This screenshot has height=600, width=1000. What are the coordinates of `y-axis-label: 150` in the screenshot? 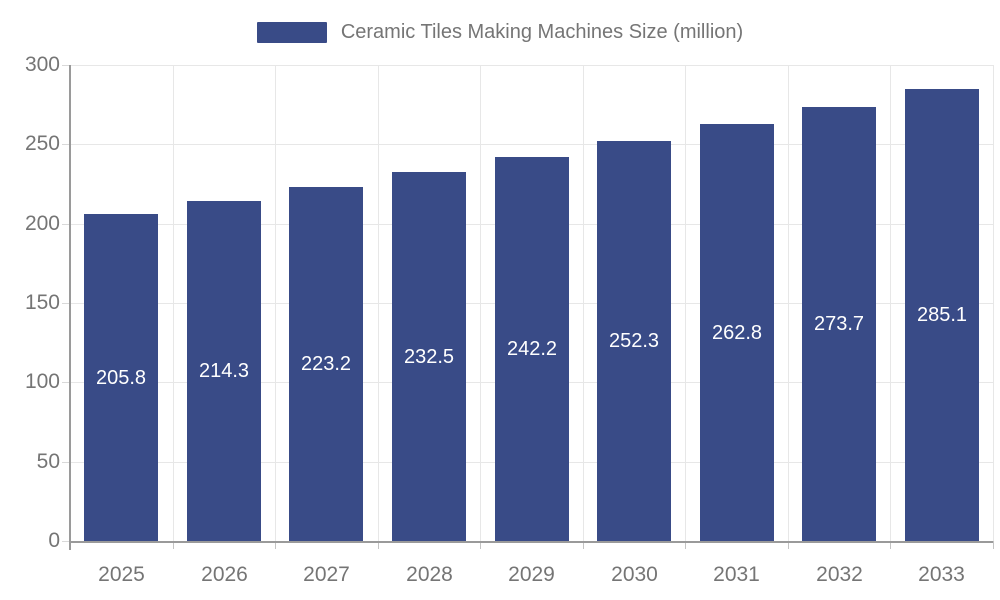 It's located at (42, 302).